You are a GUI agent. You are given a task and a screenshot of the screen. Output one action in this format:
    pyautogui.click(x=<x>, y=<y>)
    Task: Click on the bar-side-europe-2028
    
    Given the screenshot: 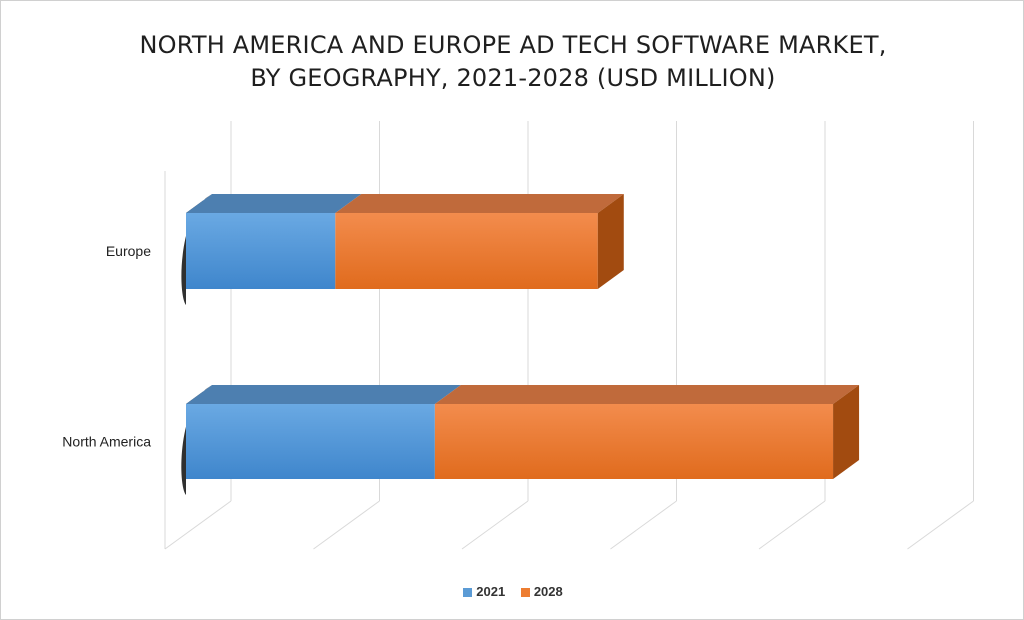 What is the action you would take?
    pyautogui.click(x=610, y=241)
    